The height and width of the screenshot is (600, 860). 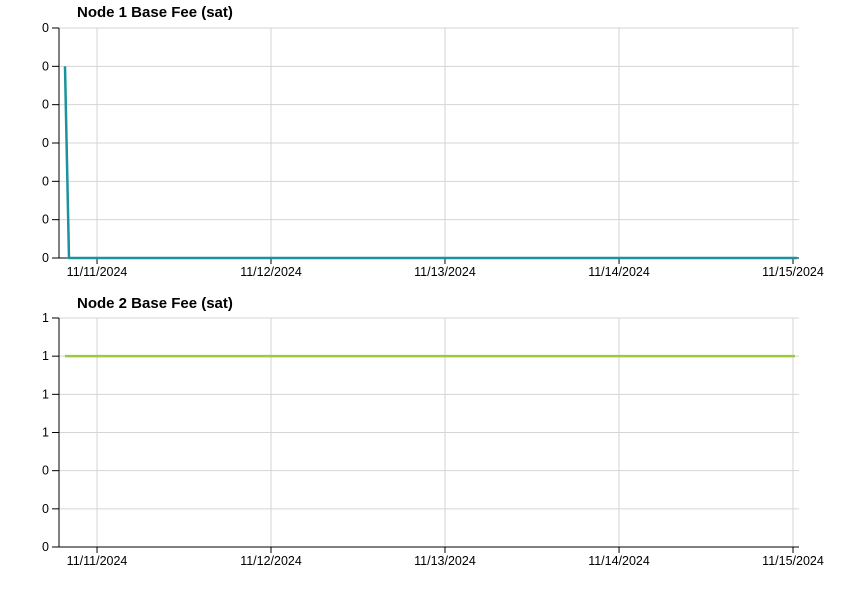 I want to click on chart-title-node-2-base-fee: Node 2 Base Fee (sat), so click(x=155, y=303).